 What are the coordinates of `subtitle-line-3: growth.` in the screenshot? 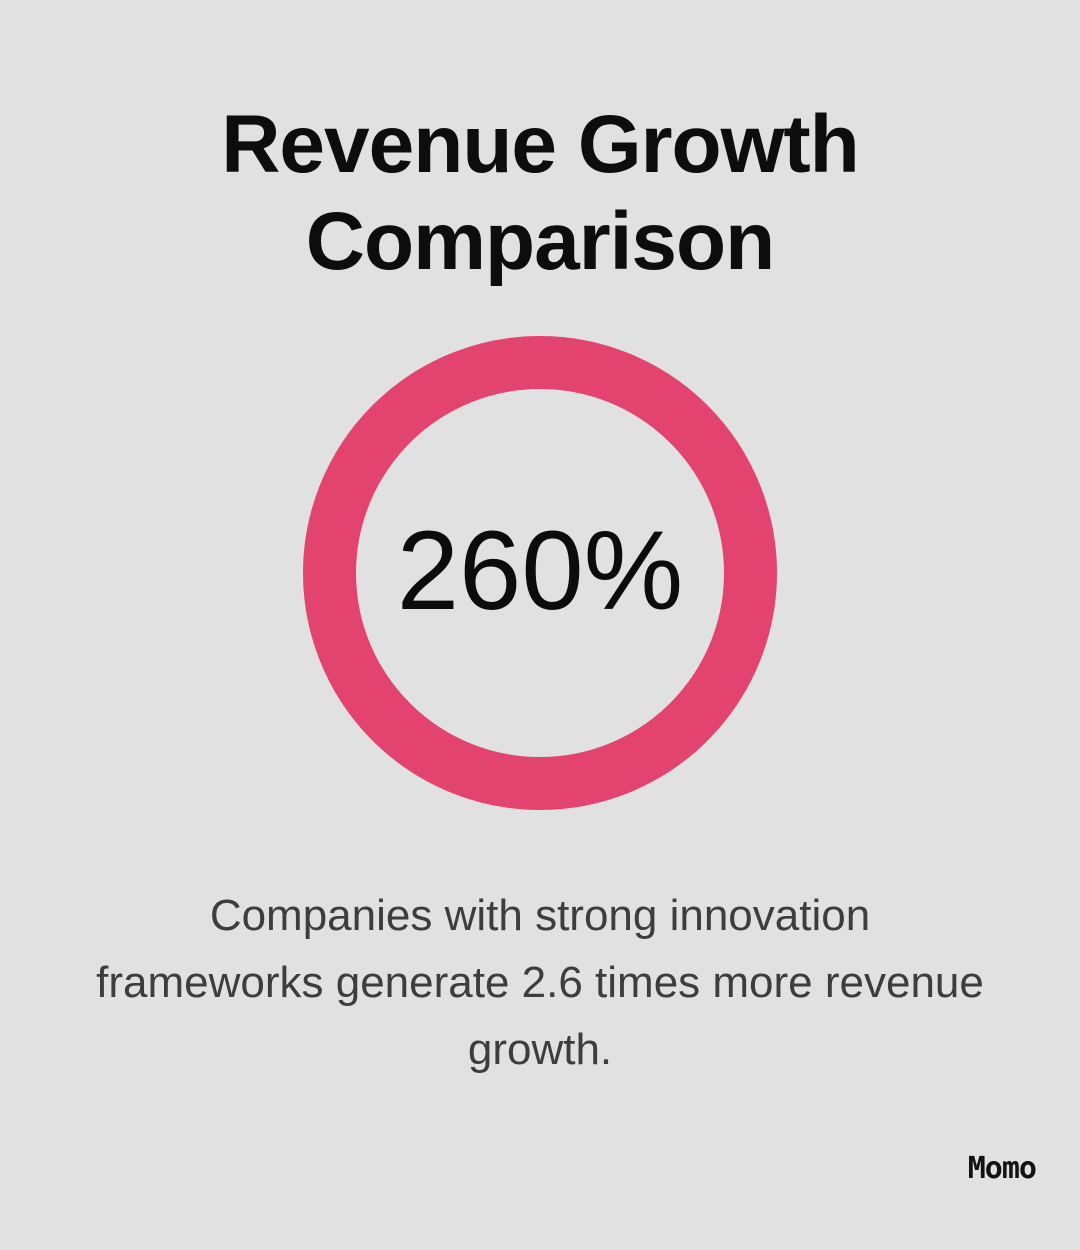 It's located at (540, 1049).